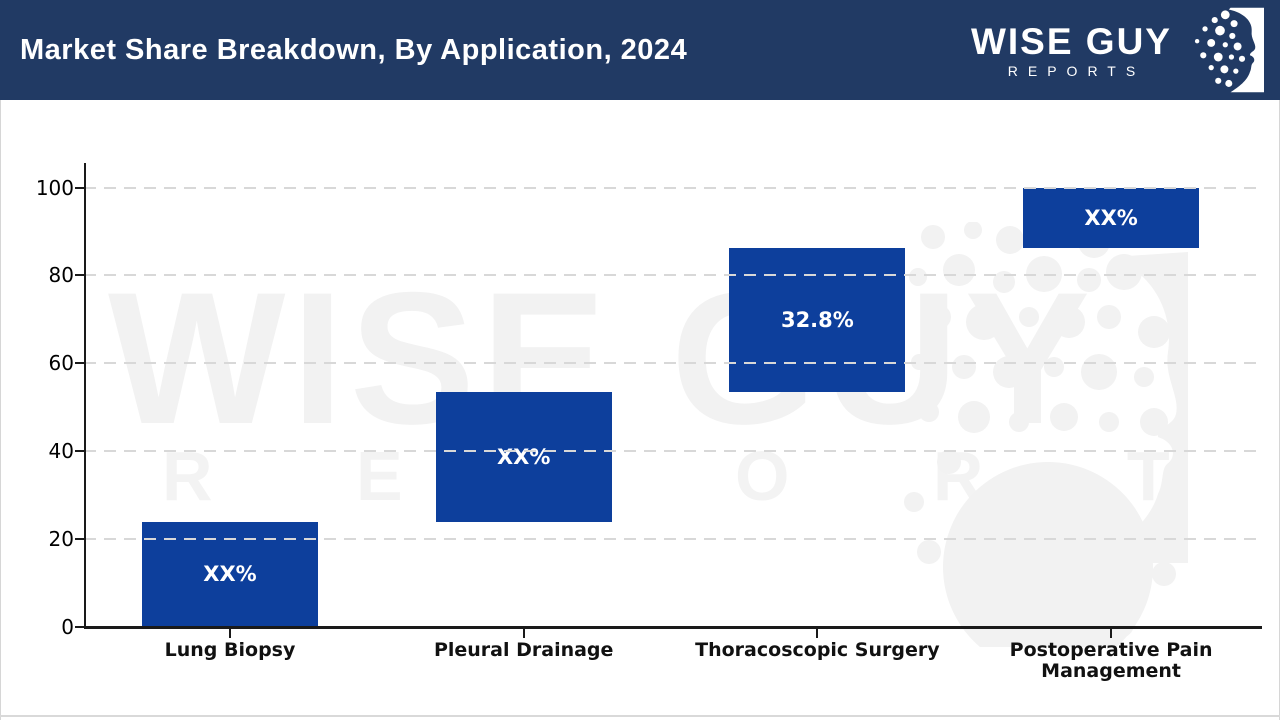 This screenshot has width=1280, height=720. I want to click on bar-value-label: 32.8%, so click(817, 319).